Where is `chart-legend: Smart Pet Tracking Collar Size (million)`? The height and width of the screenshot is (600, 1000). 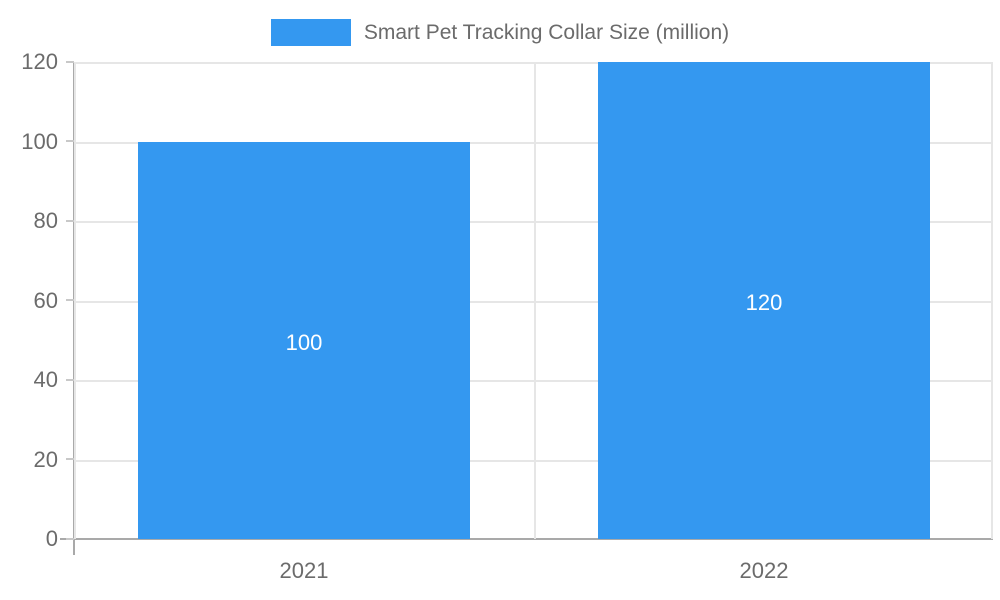 chart-legend: Smart Pet Tracking Collar Size (million) is located at coordinates (500, 32).